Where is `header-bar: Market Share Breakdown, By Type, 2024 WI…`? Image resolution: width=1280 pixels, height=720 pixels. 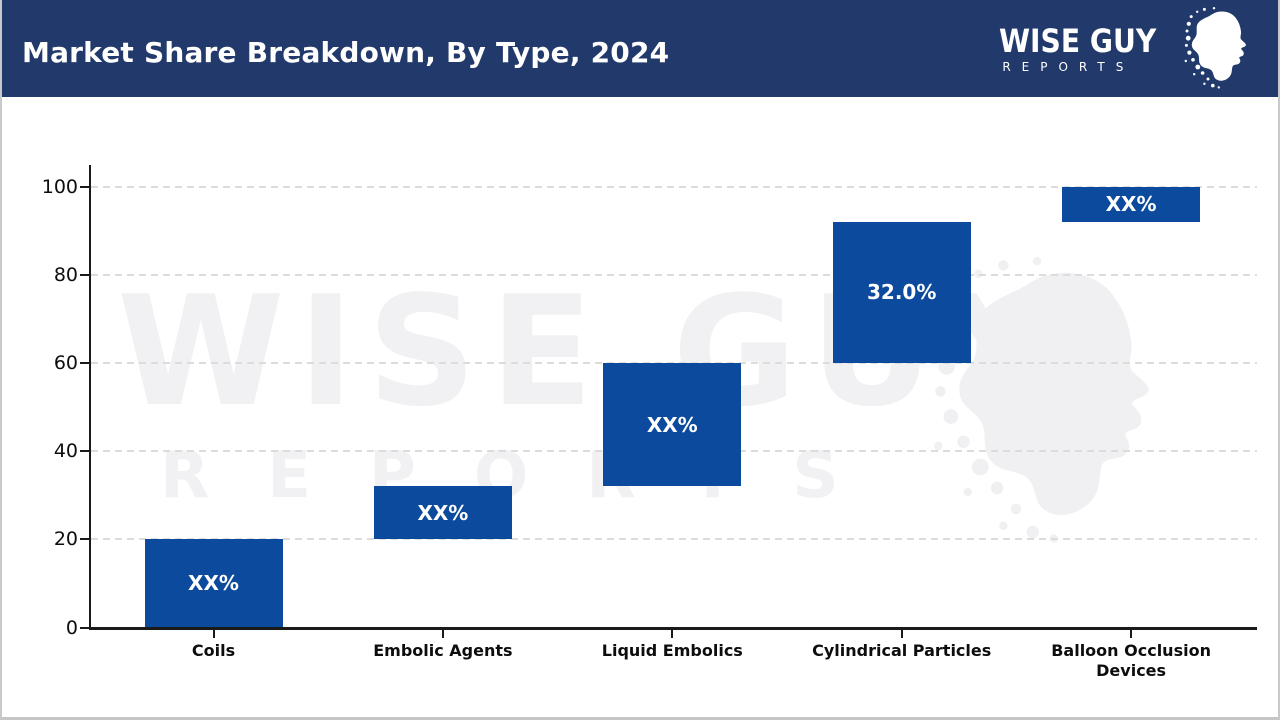
header-bar: Market Share Breakdown, By Type, 2024 WI… is located at coordinates (640, 48).